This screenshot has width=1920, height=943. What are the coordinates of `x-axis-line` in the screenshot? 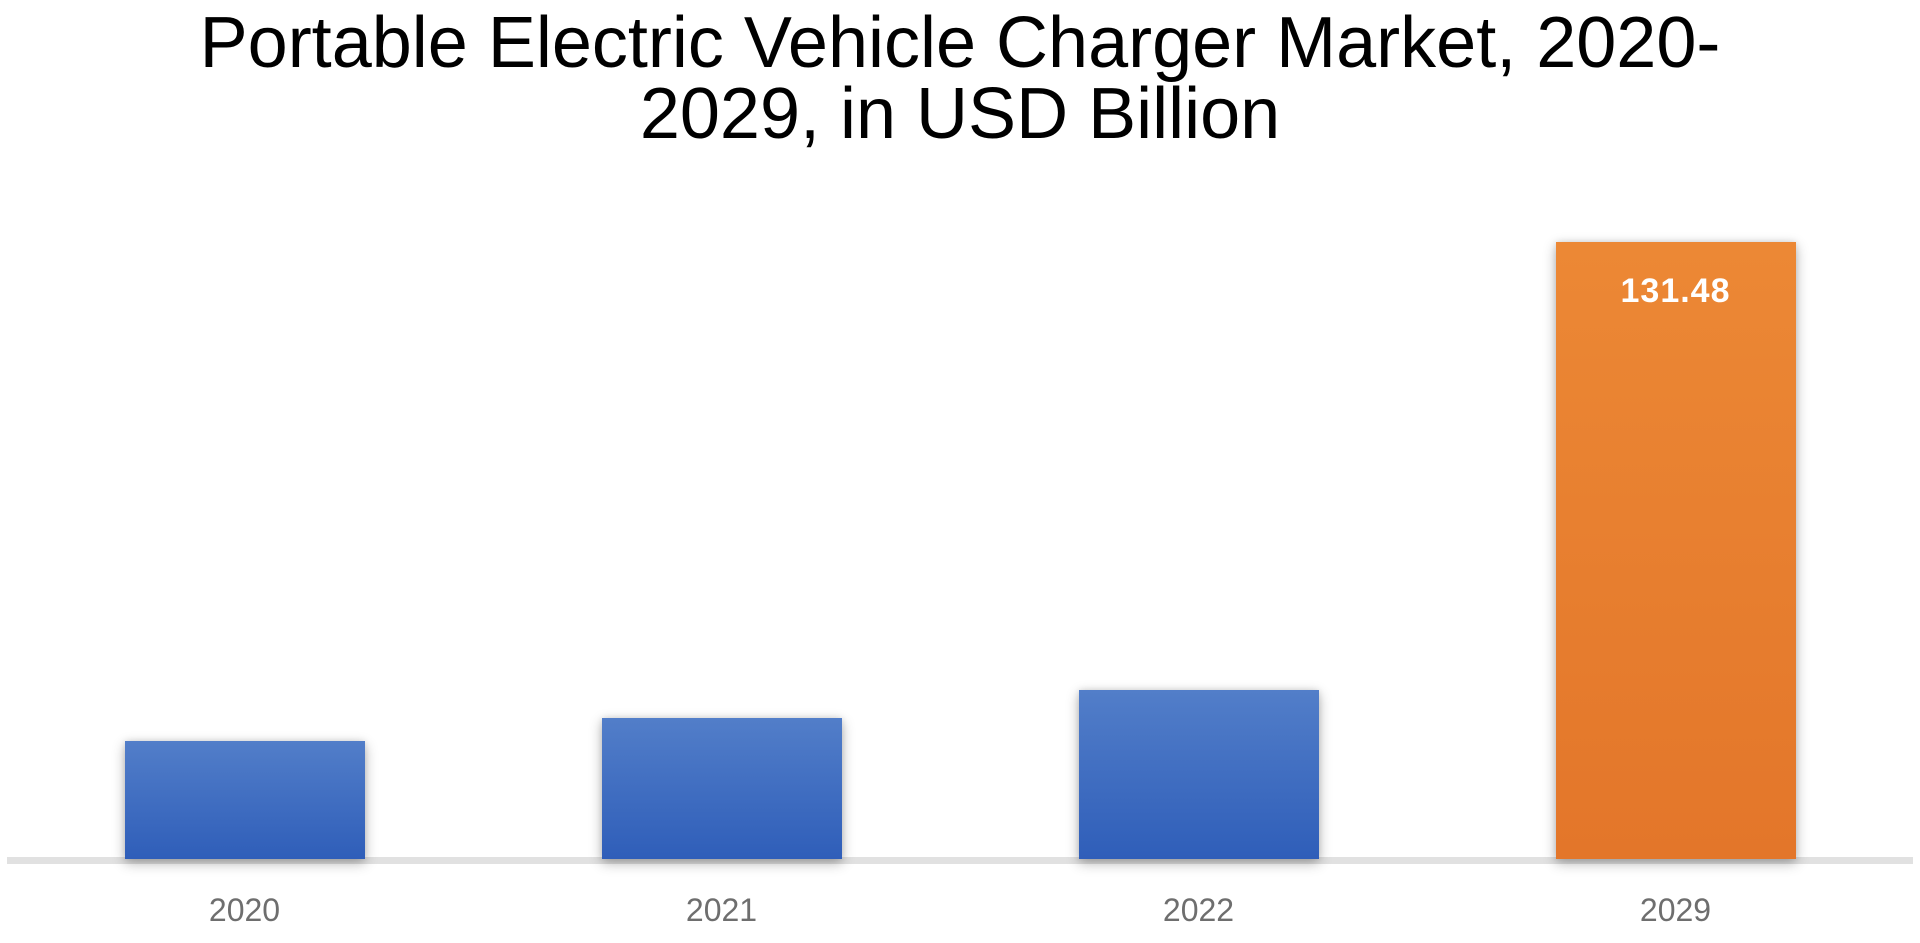 It's located at (960, 860).